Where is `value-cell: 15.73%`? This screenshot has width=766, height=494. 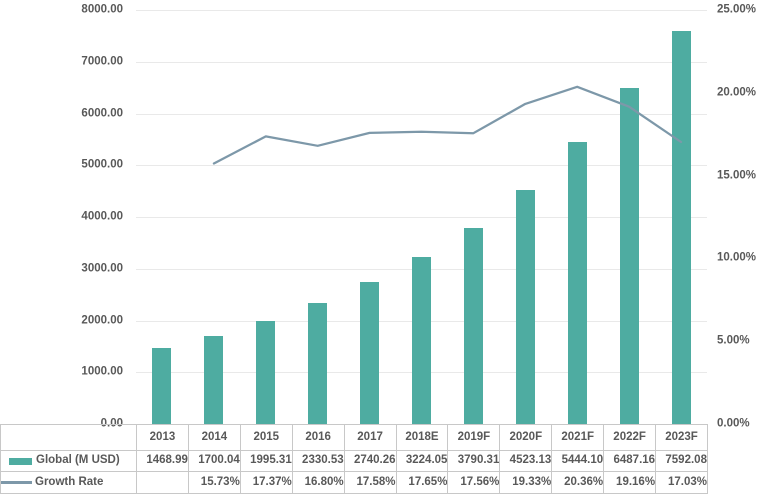 value-cell: 15.73% is located at coordinates (214, 482).